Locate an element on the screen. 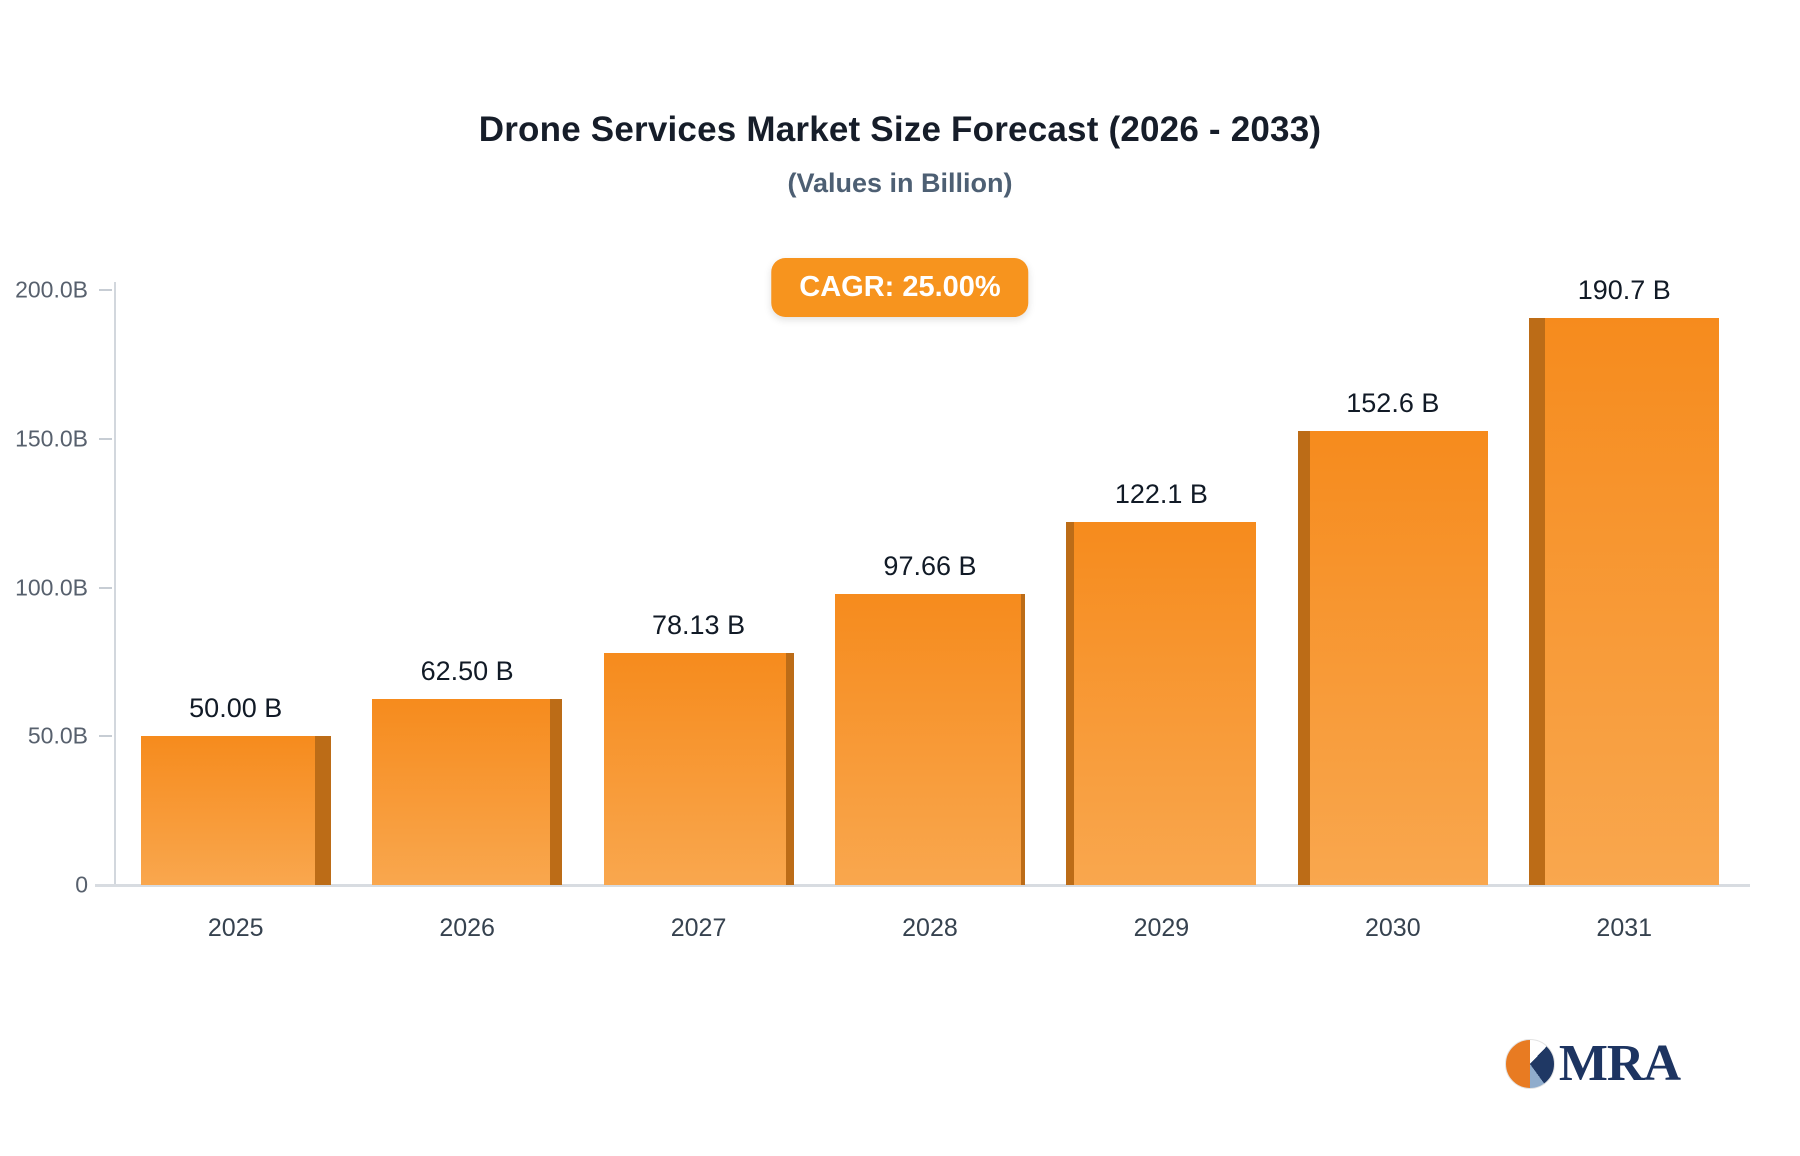 Image resolution: width=1800 pixels, height=1156 pixels. brand-logo: MRA is located at coordinates (1592, 1063).